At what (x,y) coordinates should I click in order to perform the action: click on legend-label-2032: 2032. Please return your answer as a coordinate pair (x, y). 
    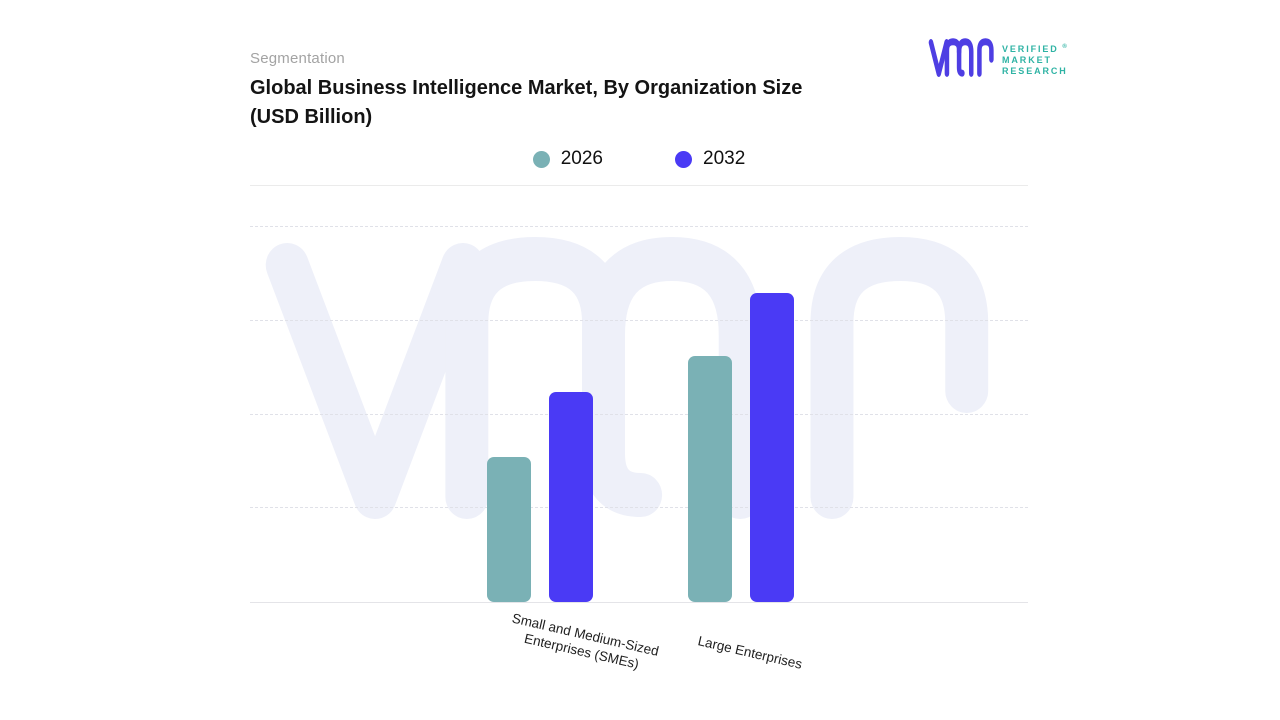
    Looking at the image, I should click on (724, 158).